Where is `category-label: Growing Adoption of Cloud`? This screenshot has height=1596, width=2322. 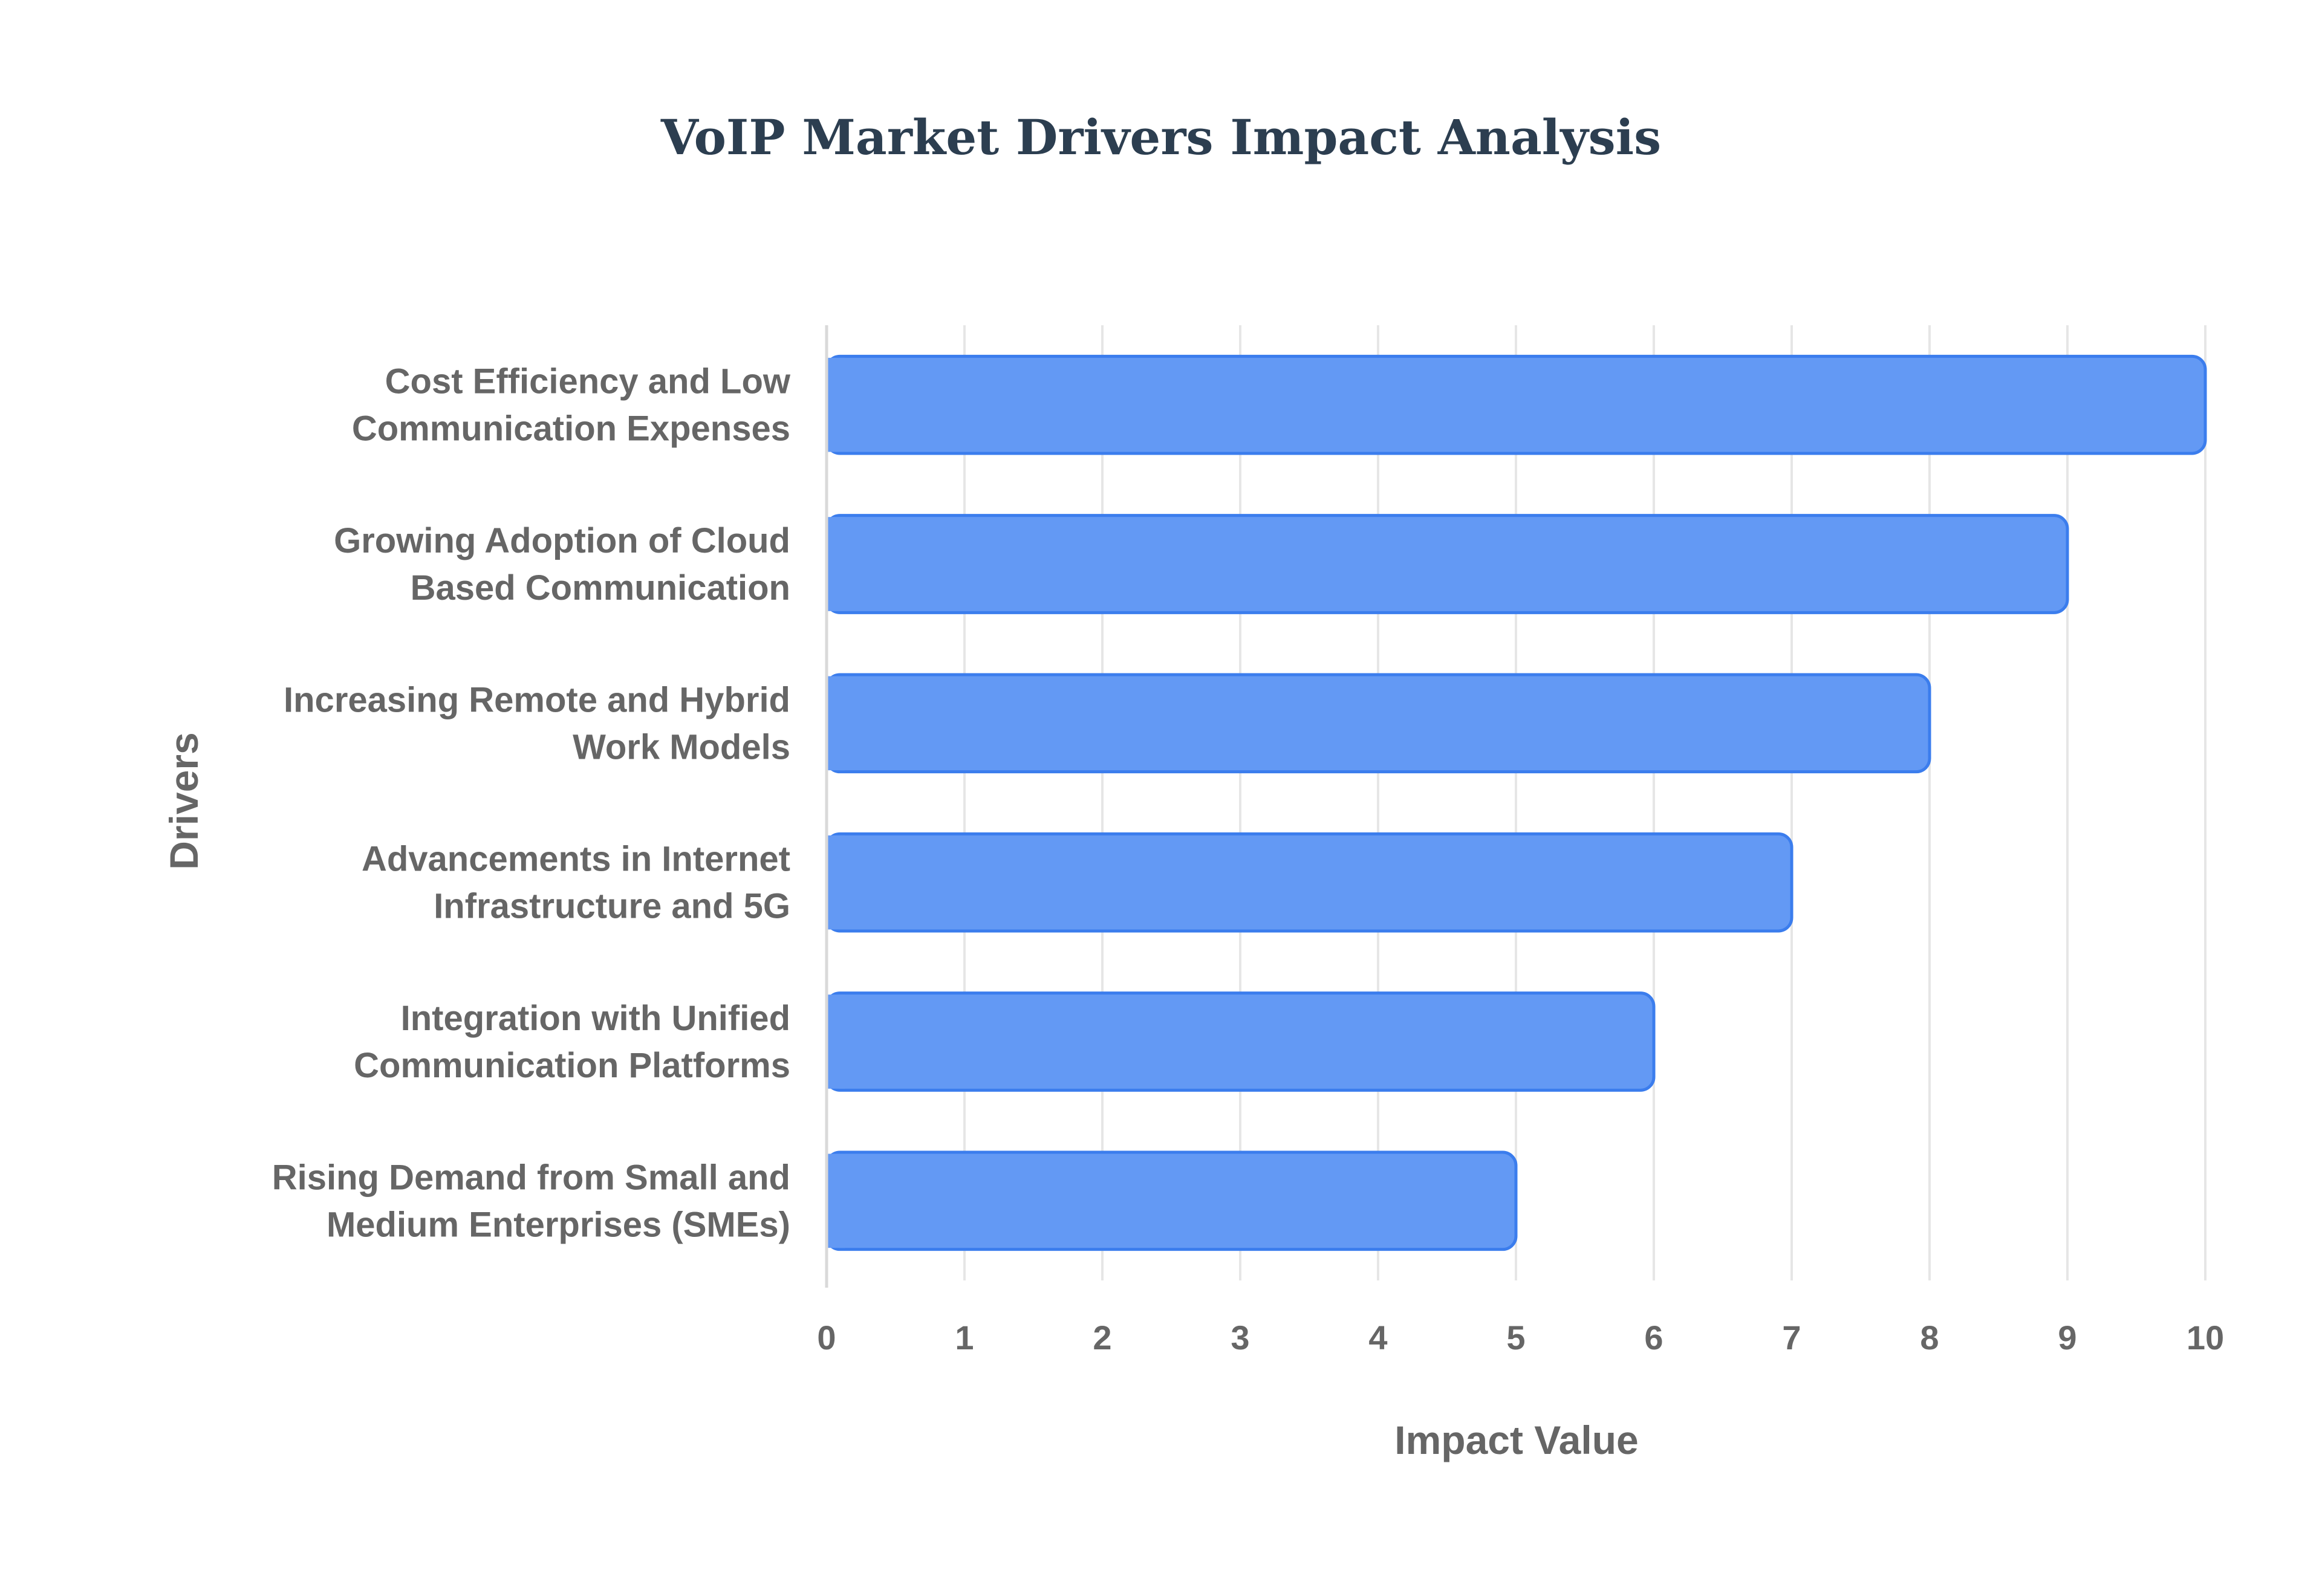 category-label: Growing Adoption of Cloud is located at coordinates (562, 540).